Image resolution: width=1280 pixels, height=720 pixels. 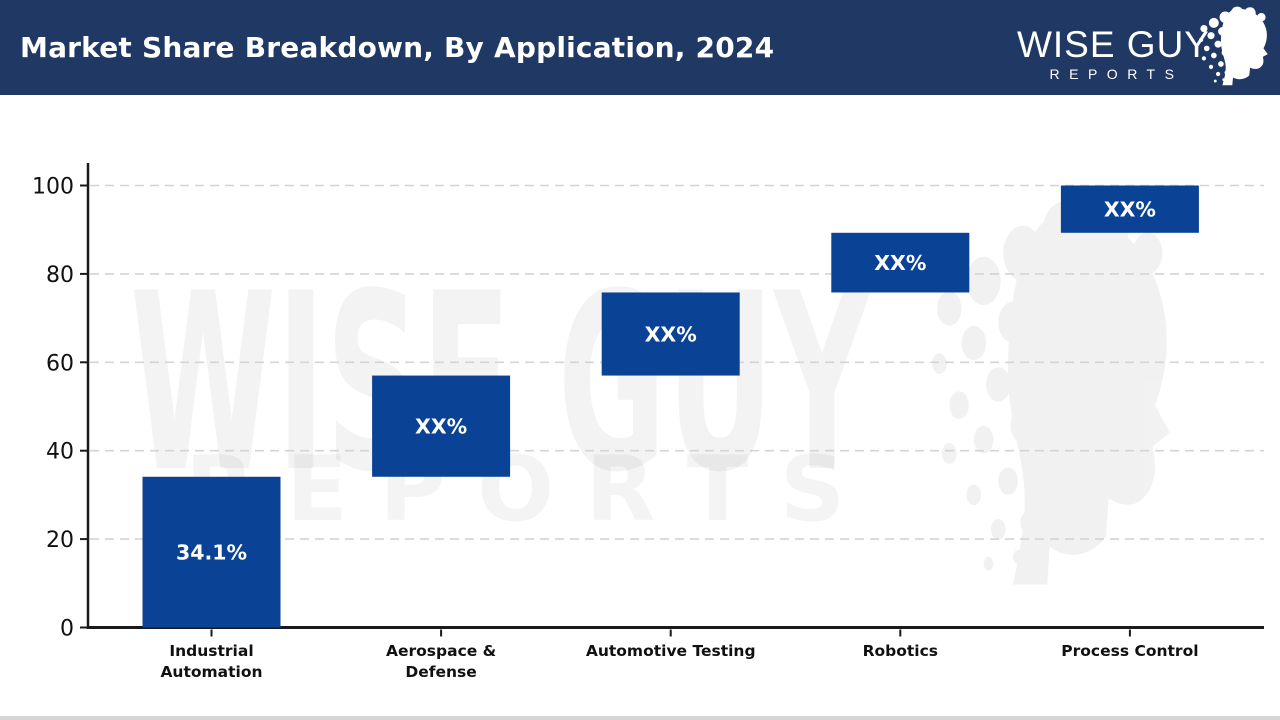 What do you see at coordinates (60, 540) in the screenshot?
I see `y-tick-label: 20` at bounding box center [60, 540].